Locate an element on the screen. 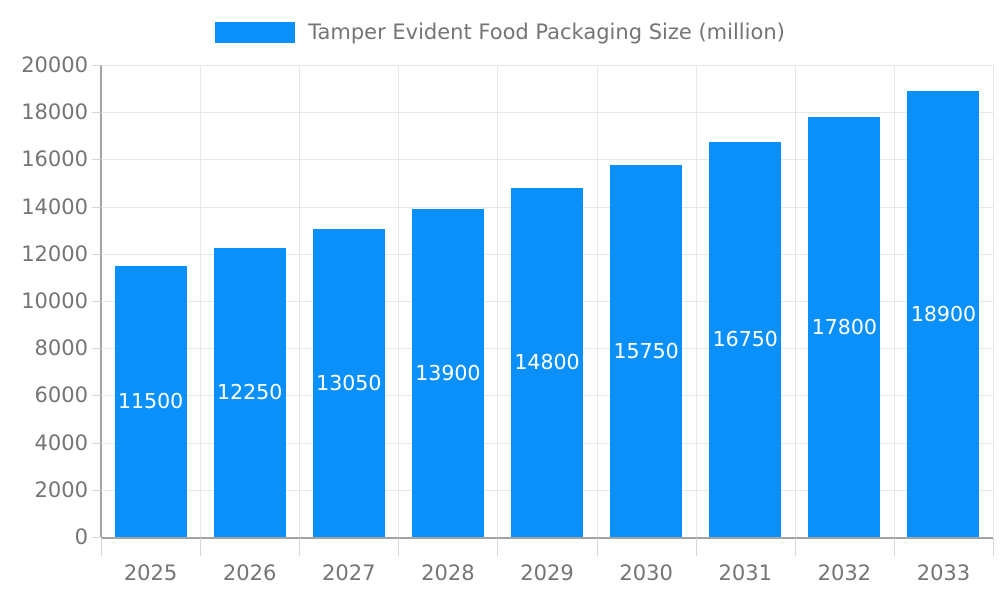 The height and width of the screenshot is (600, 1000). y-axis-label: 10000 is located at coordinates (54, 301).